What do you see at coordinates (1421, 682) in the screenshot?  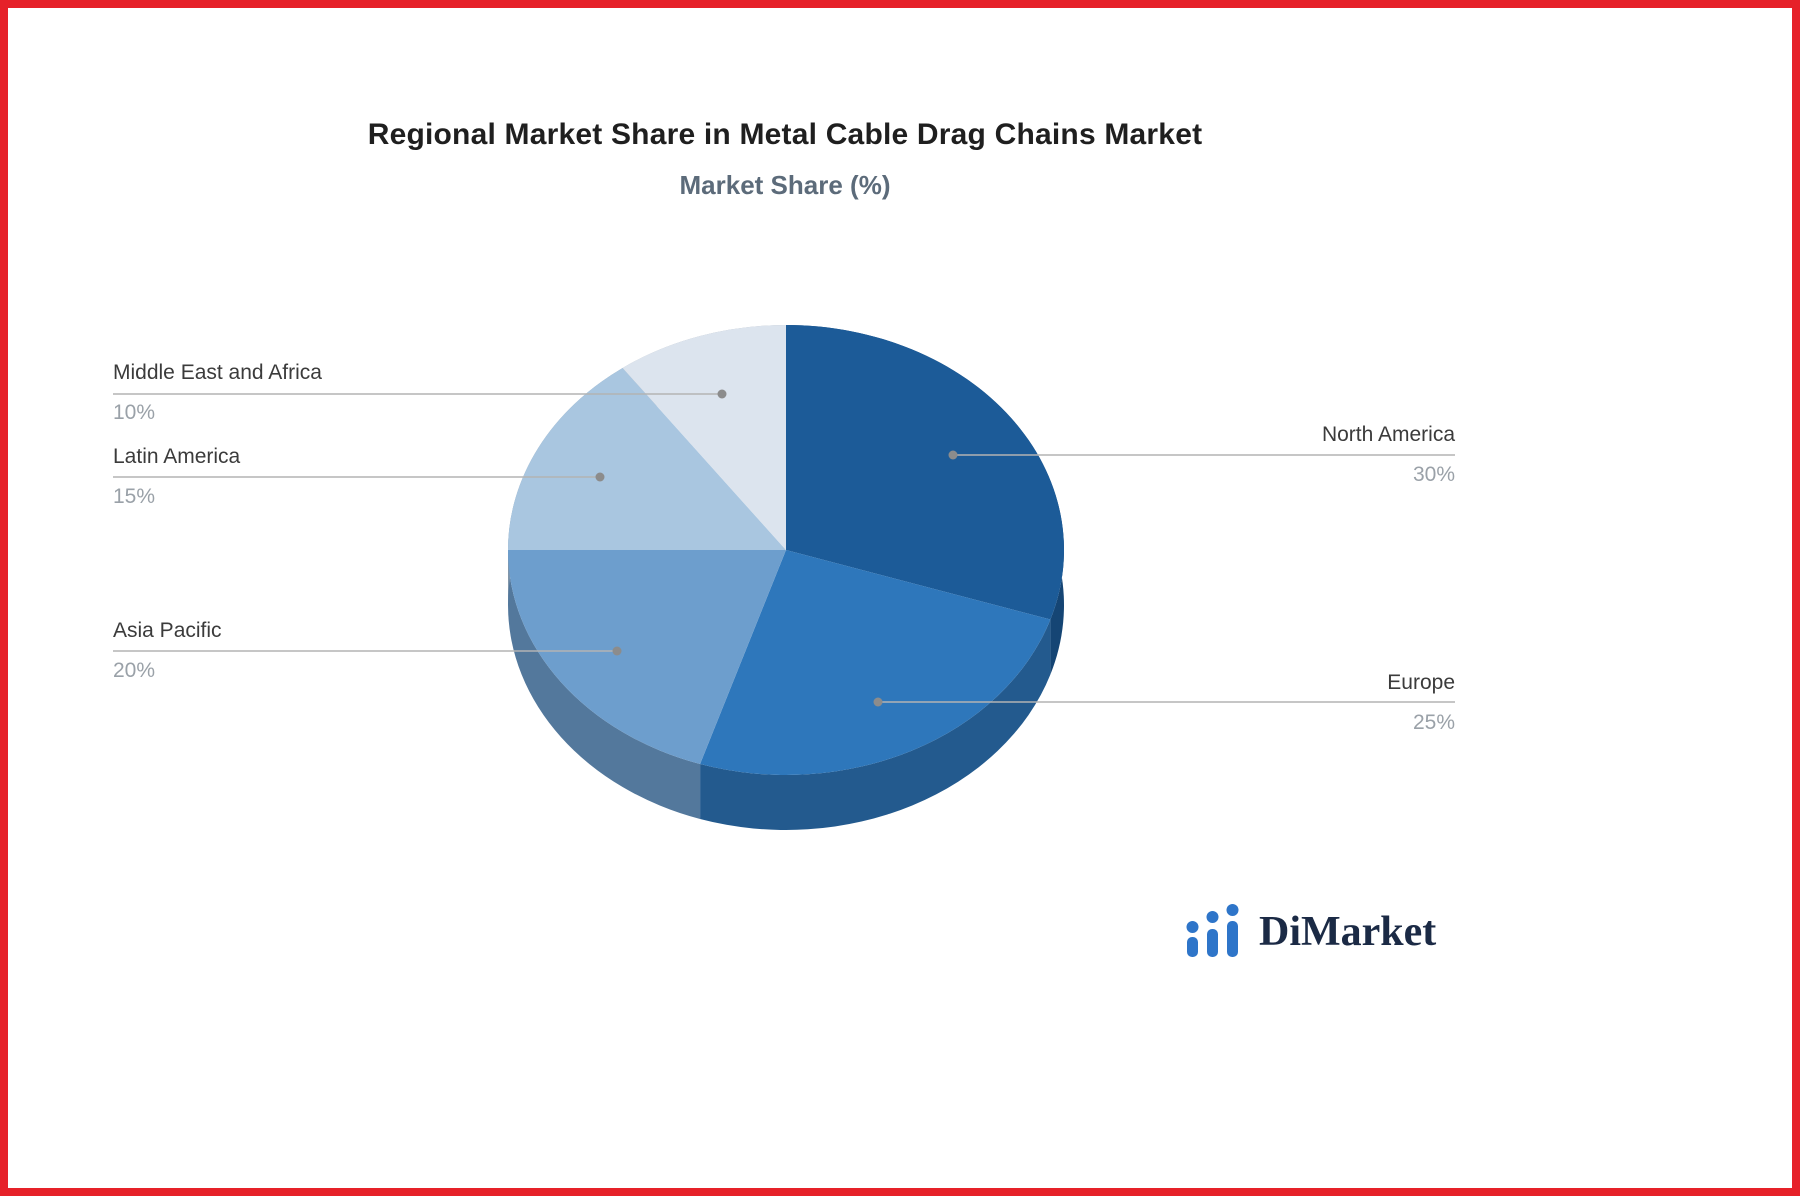 I see `slice-label: Europe` at bounding box center [1421, 682].